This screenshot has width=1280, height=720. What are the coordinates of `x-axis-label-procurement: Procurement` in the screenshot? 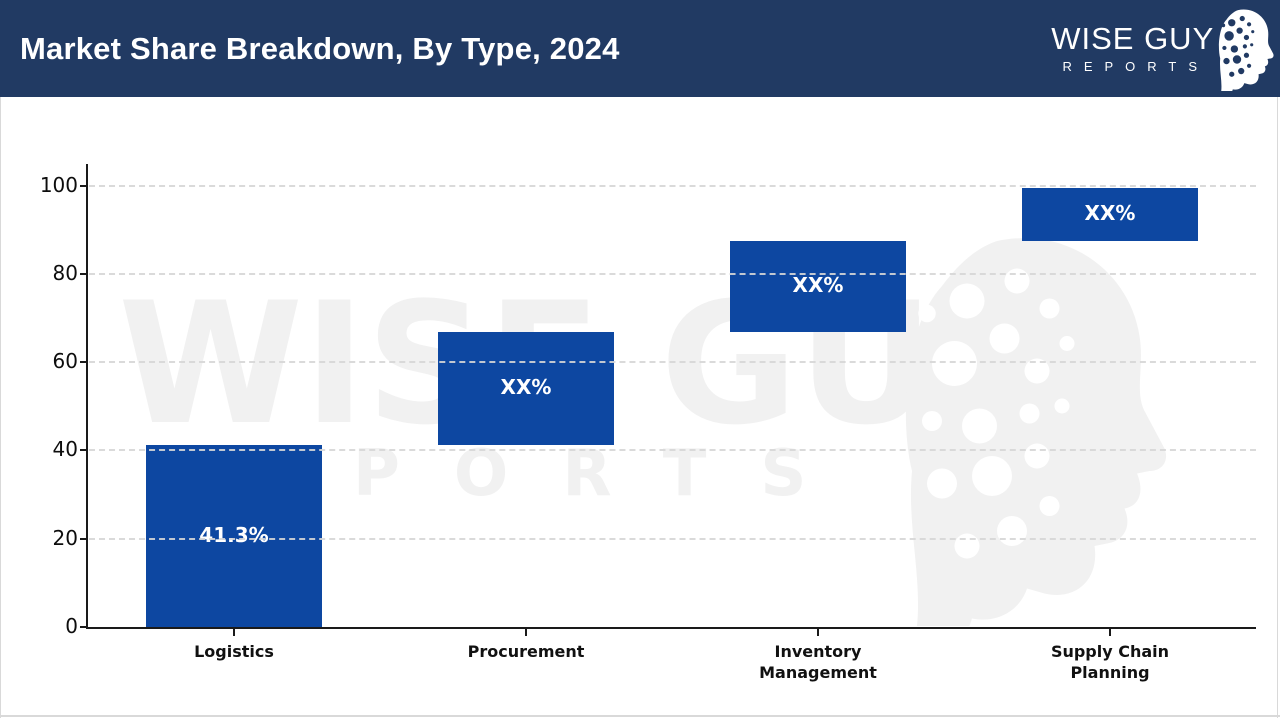 It's located at (526, 651).